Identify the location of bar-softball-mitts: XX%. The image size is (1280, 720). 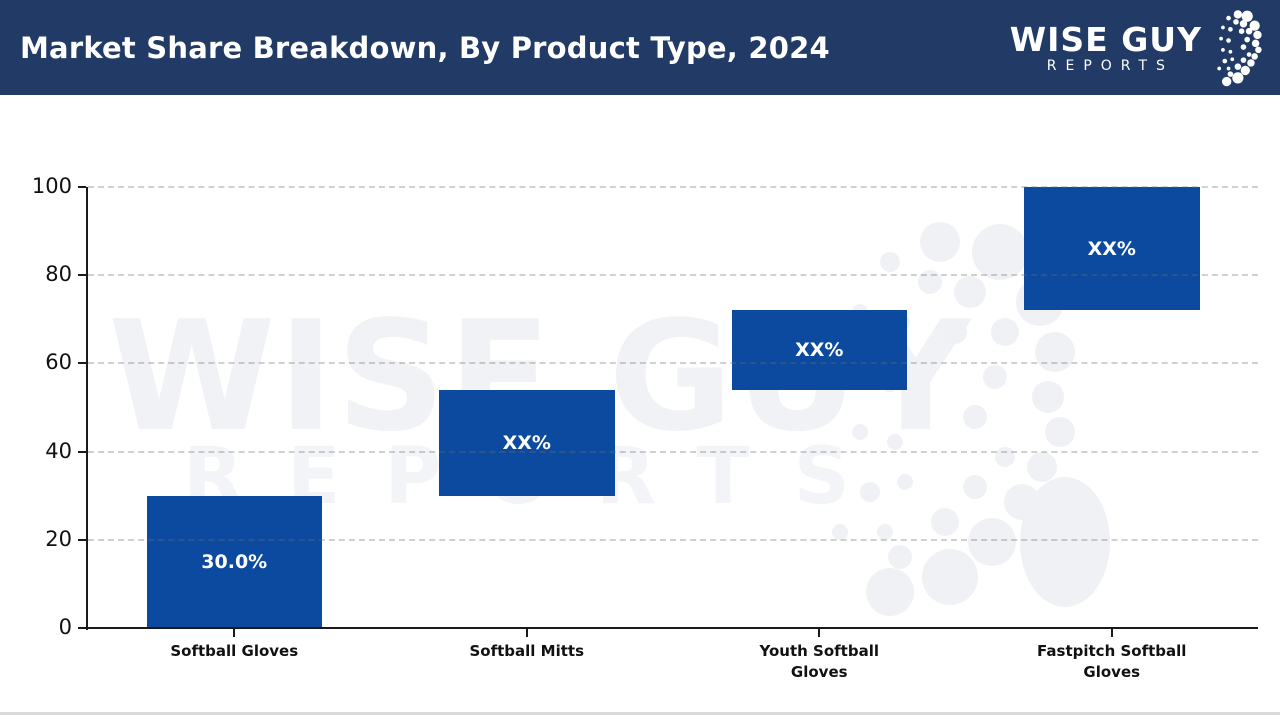
(527, 442).